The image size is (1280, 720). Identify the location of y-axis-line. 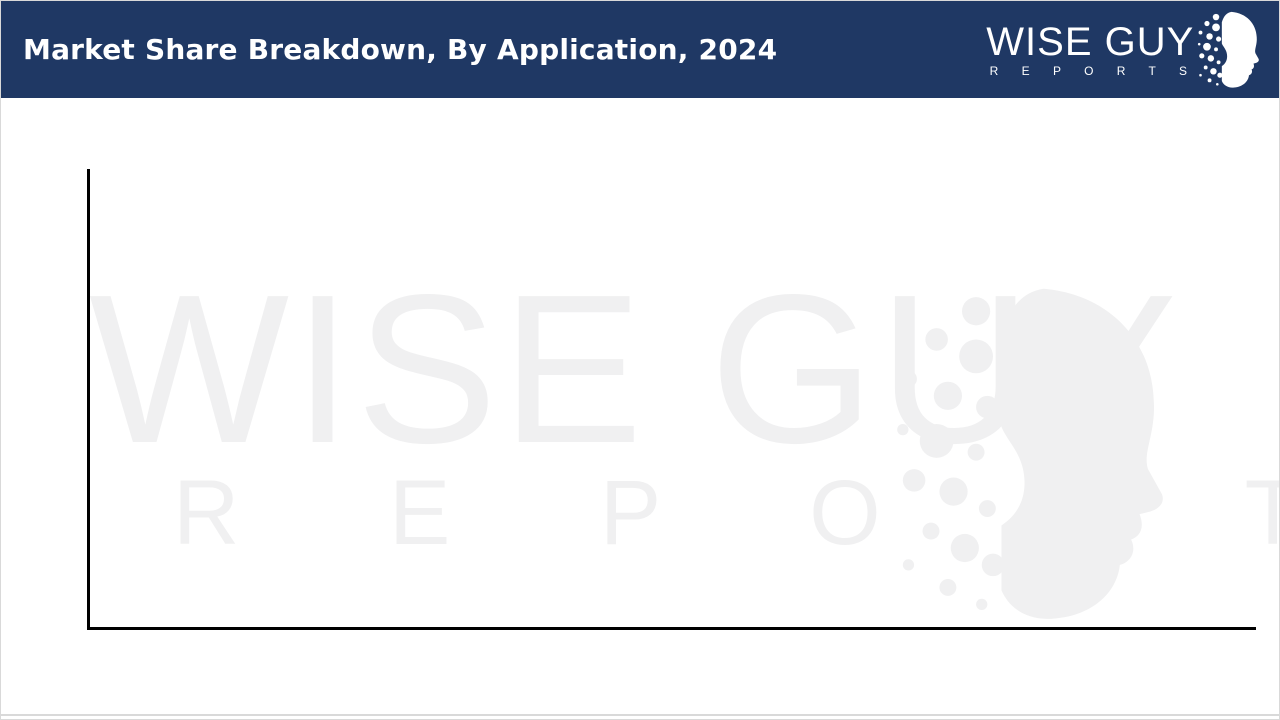
(88, 399).